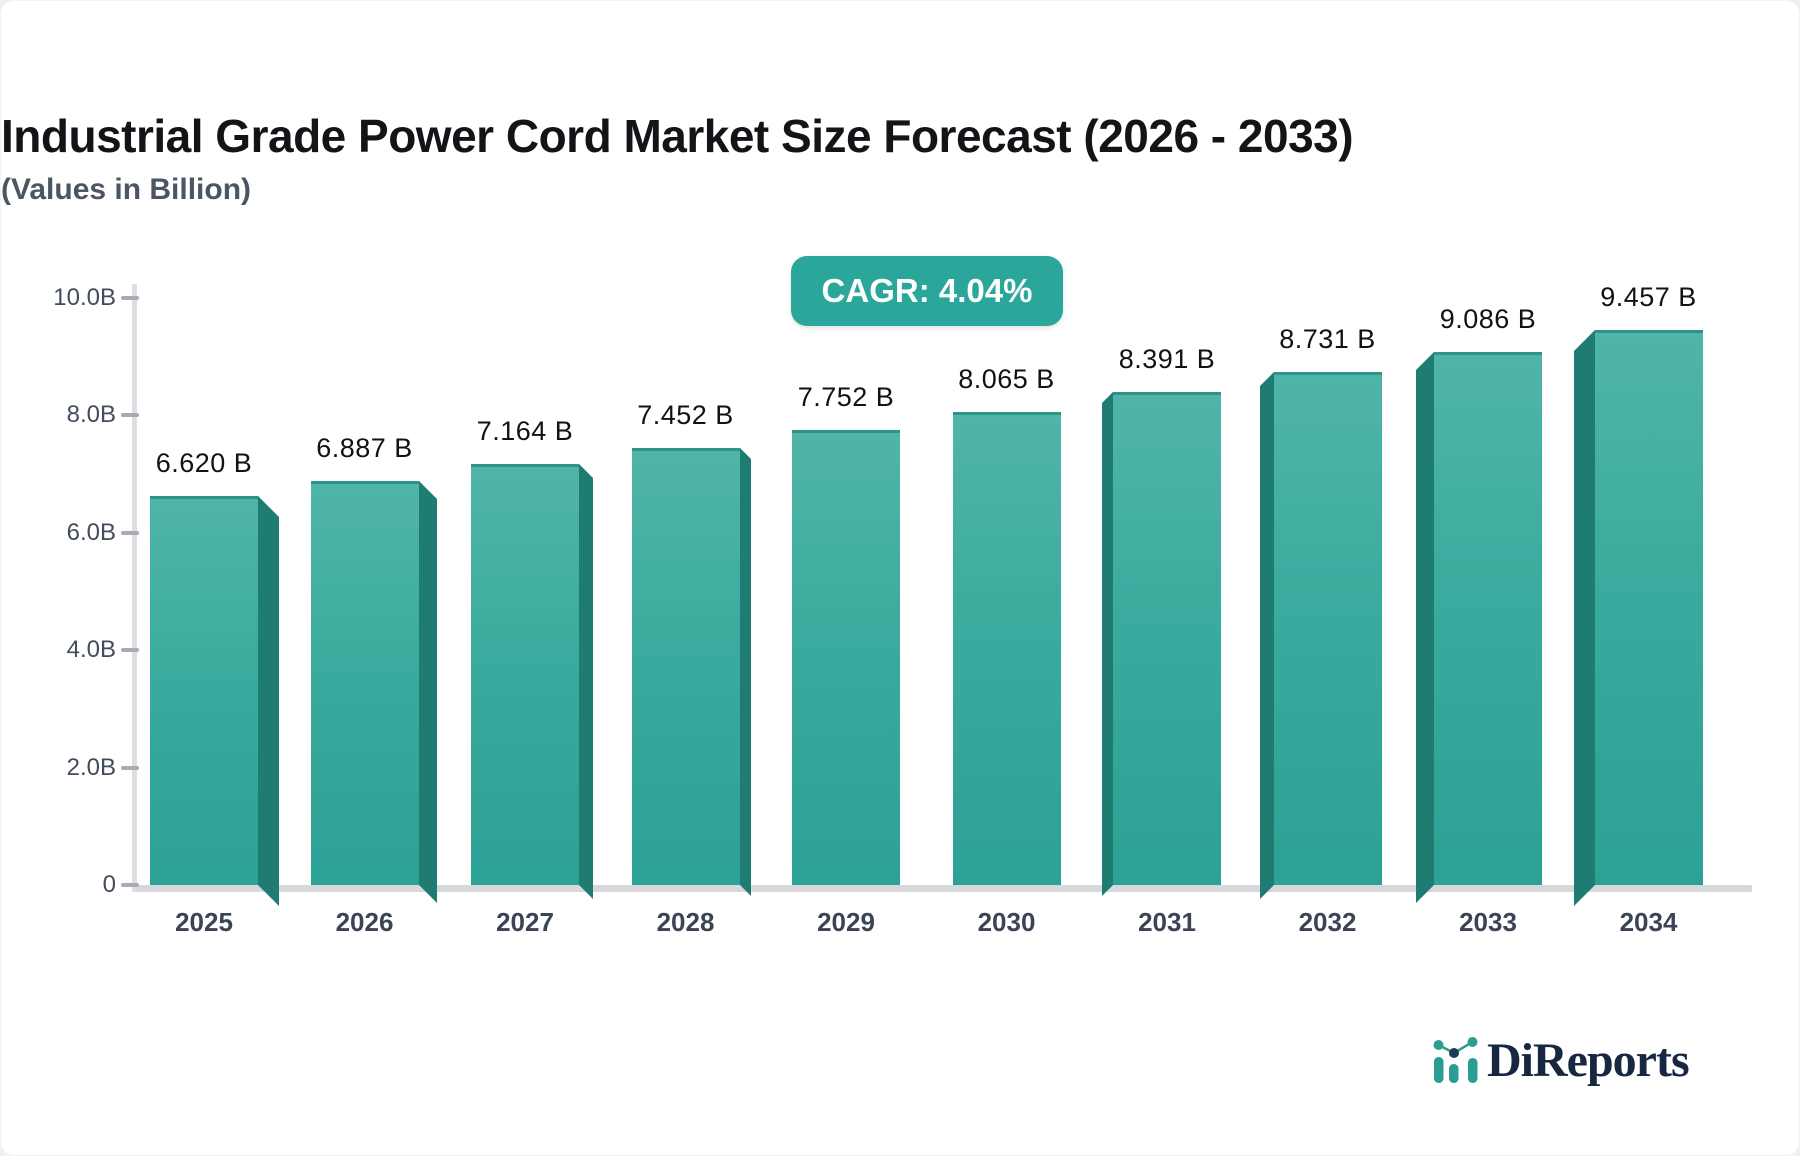 The height and width of the screenshot is (1156, 1800). What do you see at coordinates (91, 532) in the screenshot?
I see `y-tick-label: 6.0B` at bounding box center [91, 532].